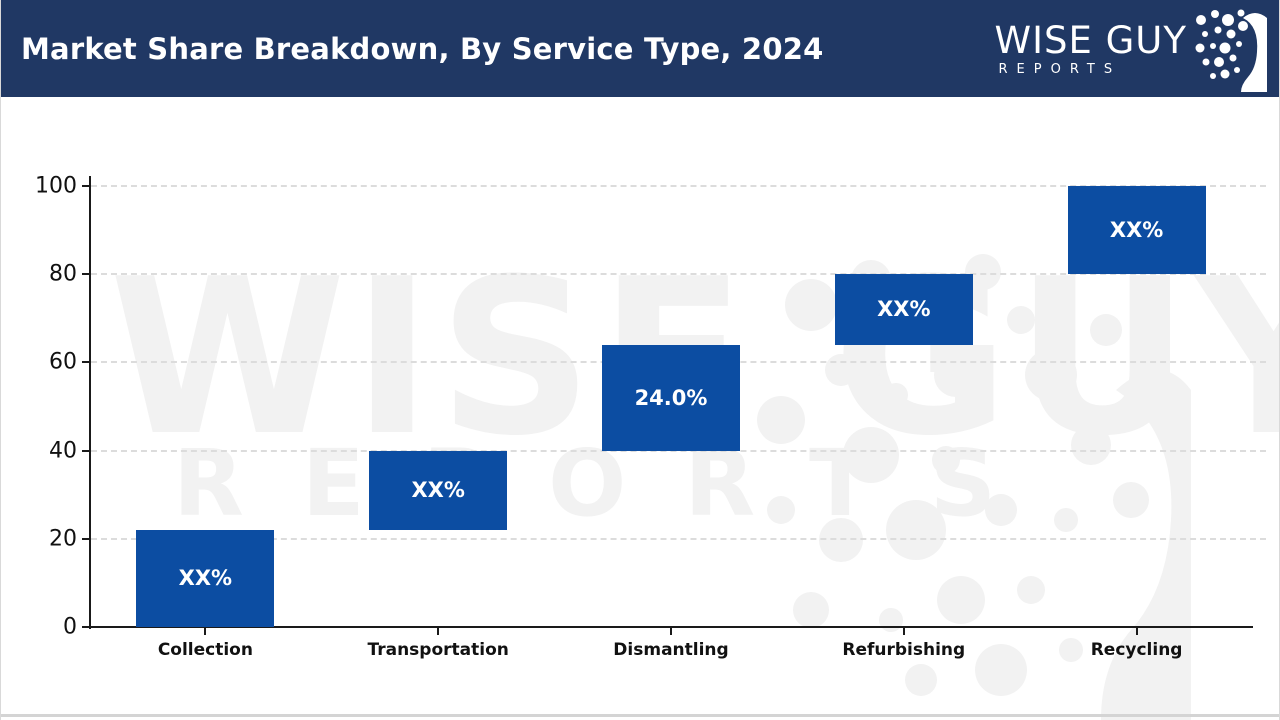 Image resolution: width=1280 pixels, height=720 pixels. I want to click on bar-recycling: XX%, so click(1136, 230).